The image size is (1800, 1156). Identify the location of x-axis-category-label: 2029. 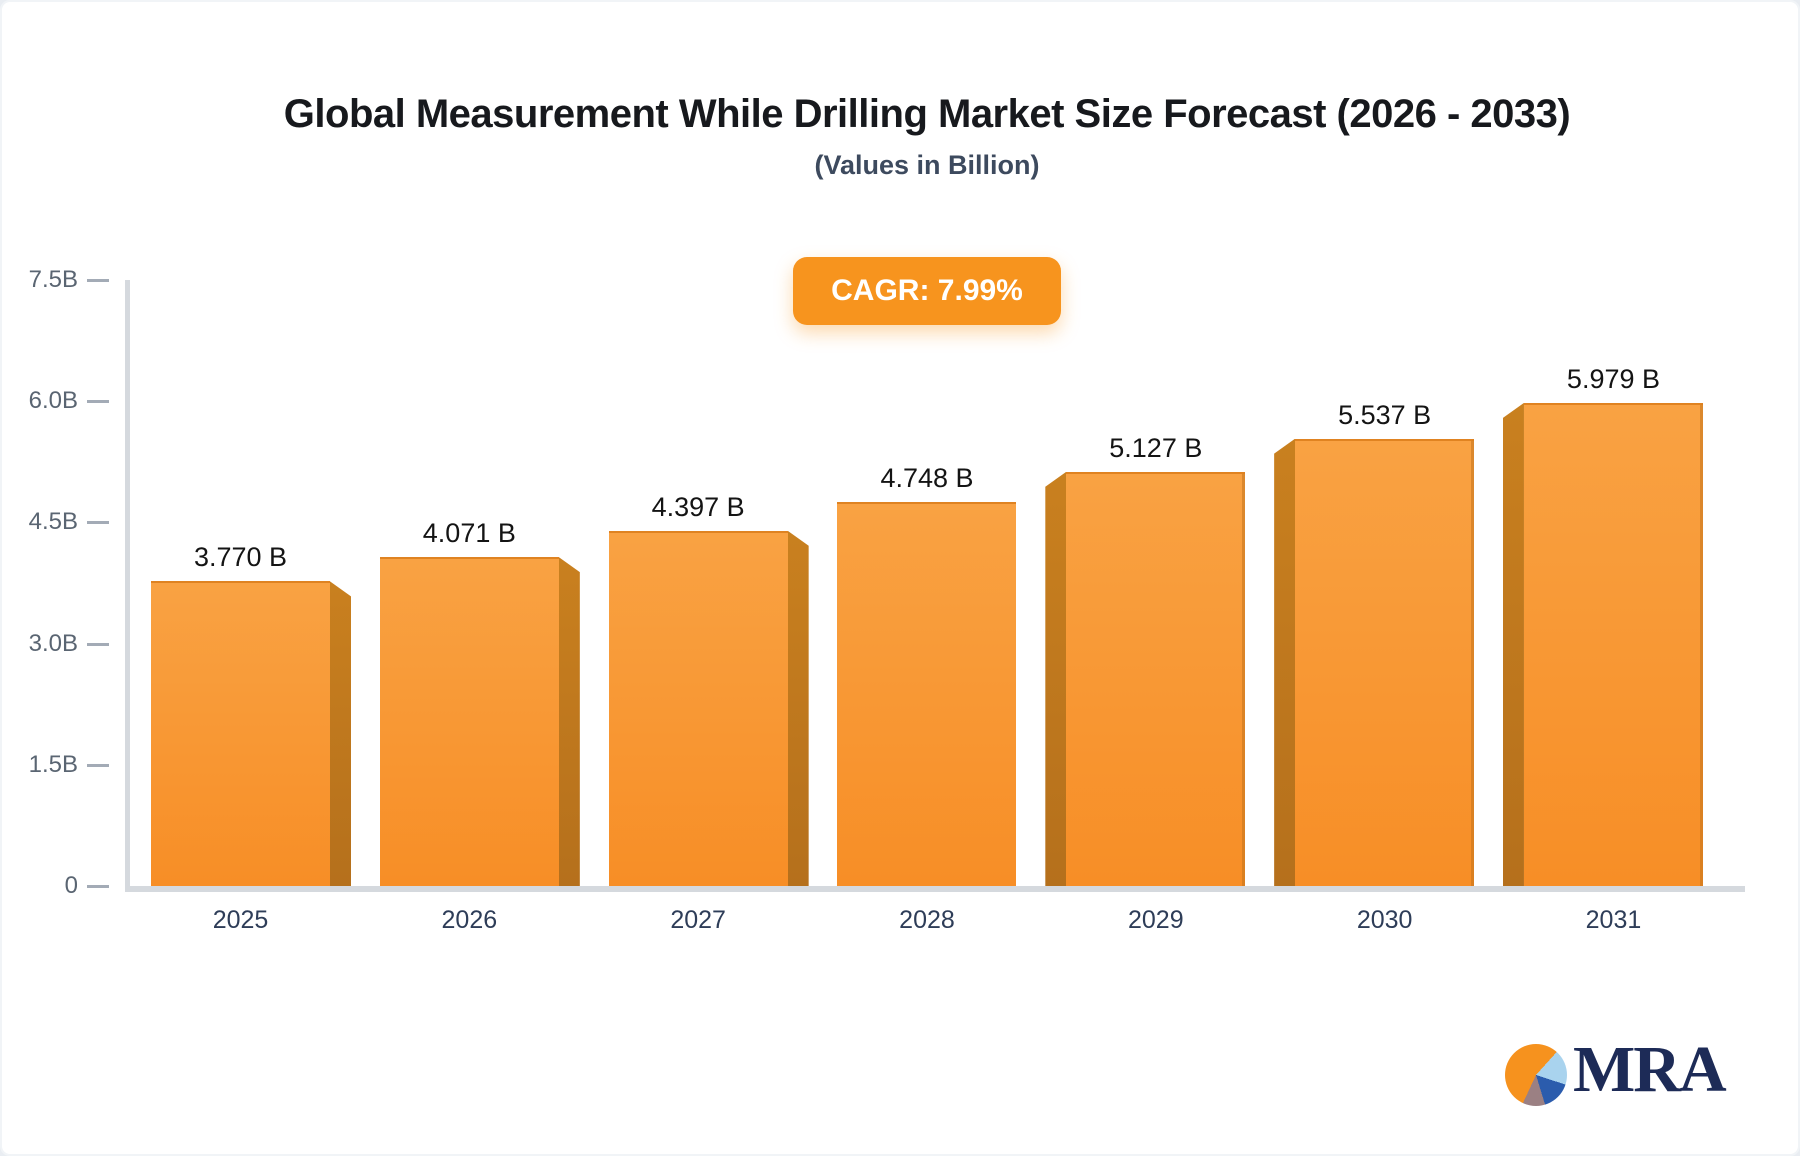
(1156, 920).